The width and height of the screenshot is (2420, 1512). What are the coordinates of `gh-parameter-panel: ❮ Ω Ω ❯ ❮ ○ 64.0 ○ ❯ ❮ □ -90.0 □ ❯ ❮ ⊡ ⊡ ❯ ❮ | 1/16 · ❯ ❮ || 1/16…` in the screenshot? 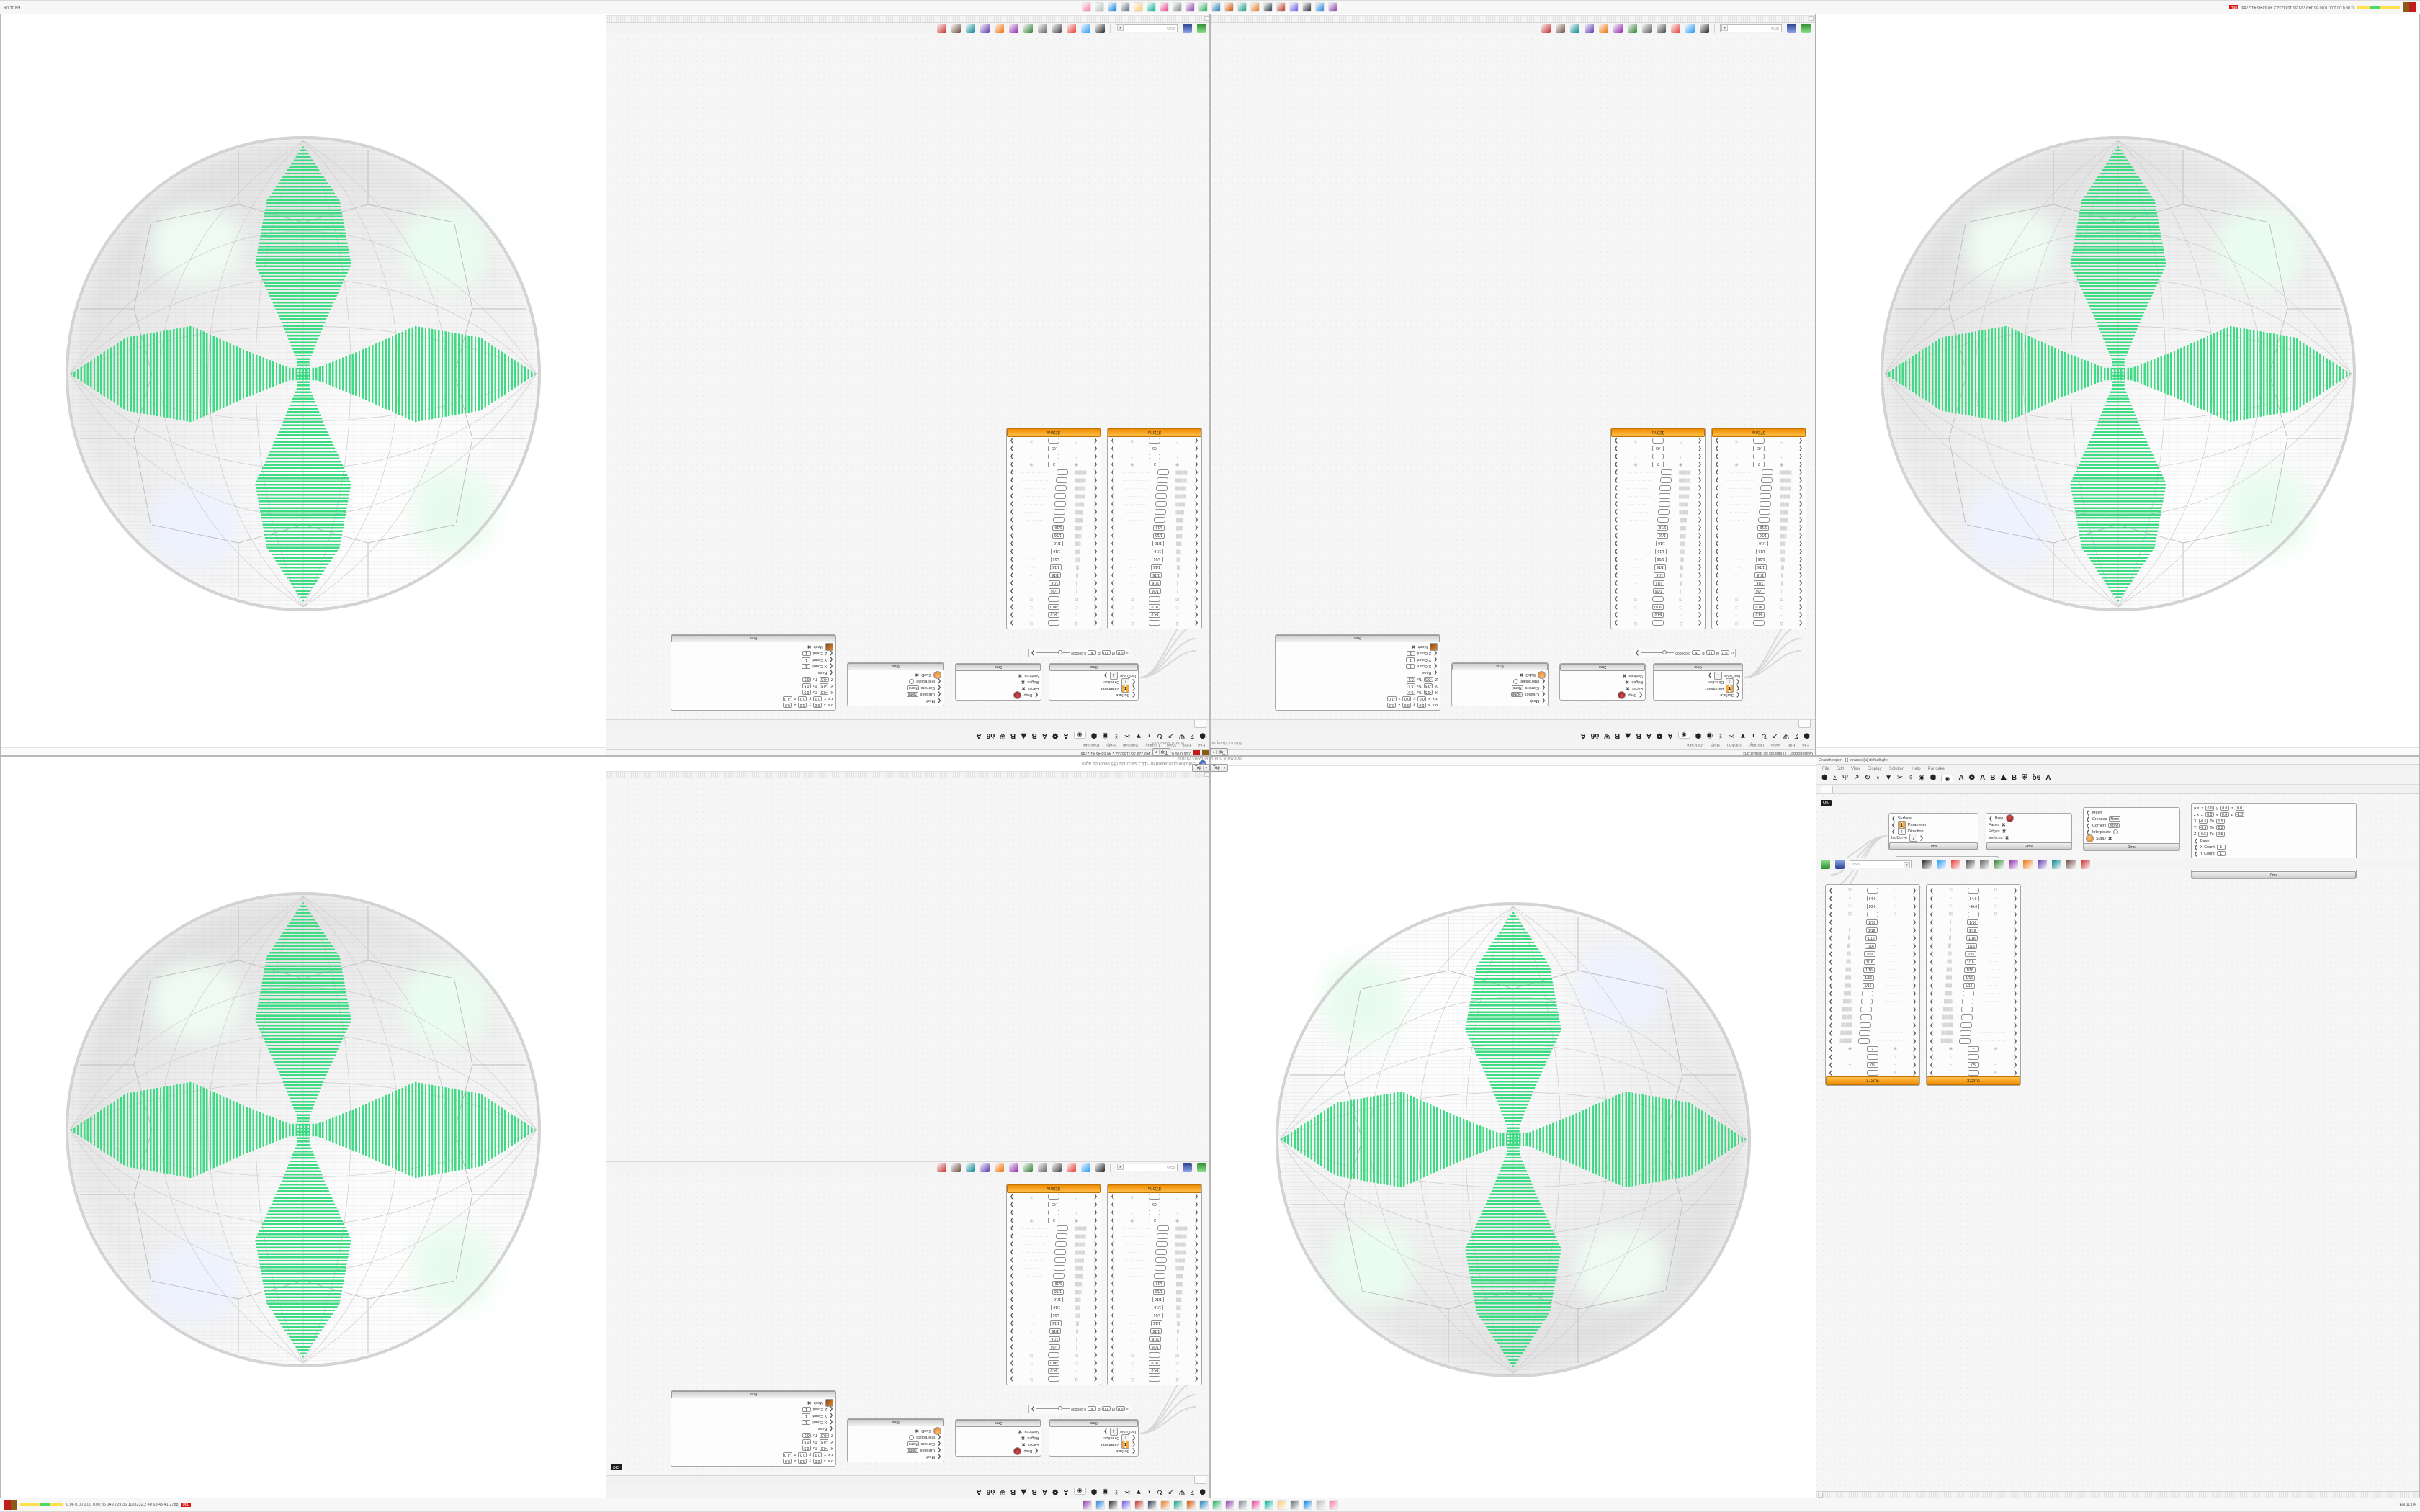 It's located at (1053, 1284).